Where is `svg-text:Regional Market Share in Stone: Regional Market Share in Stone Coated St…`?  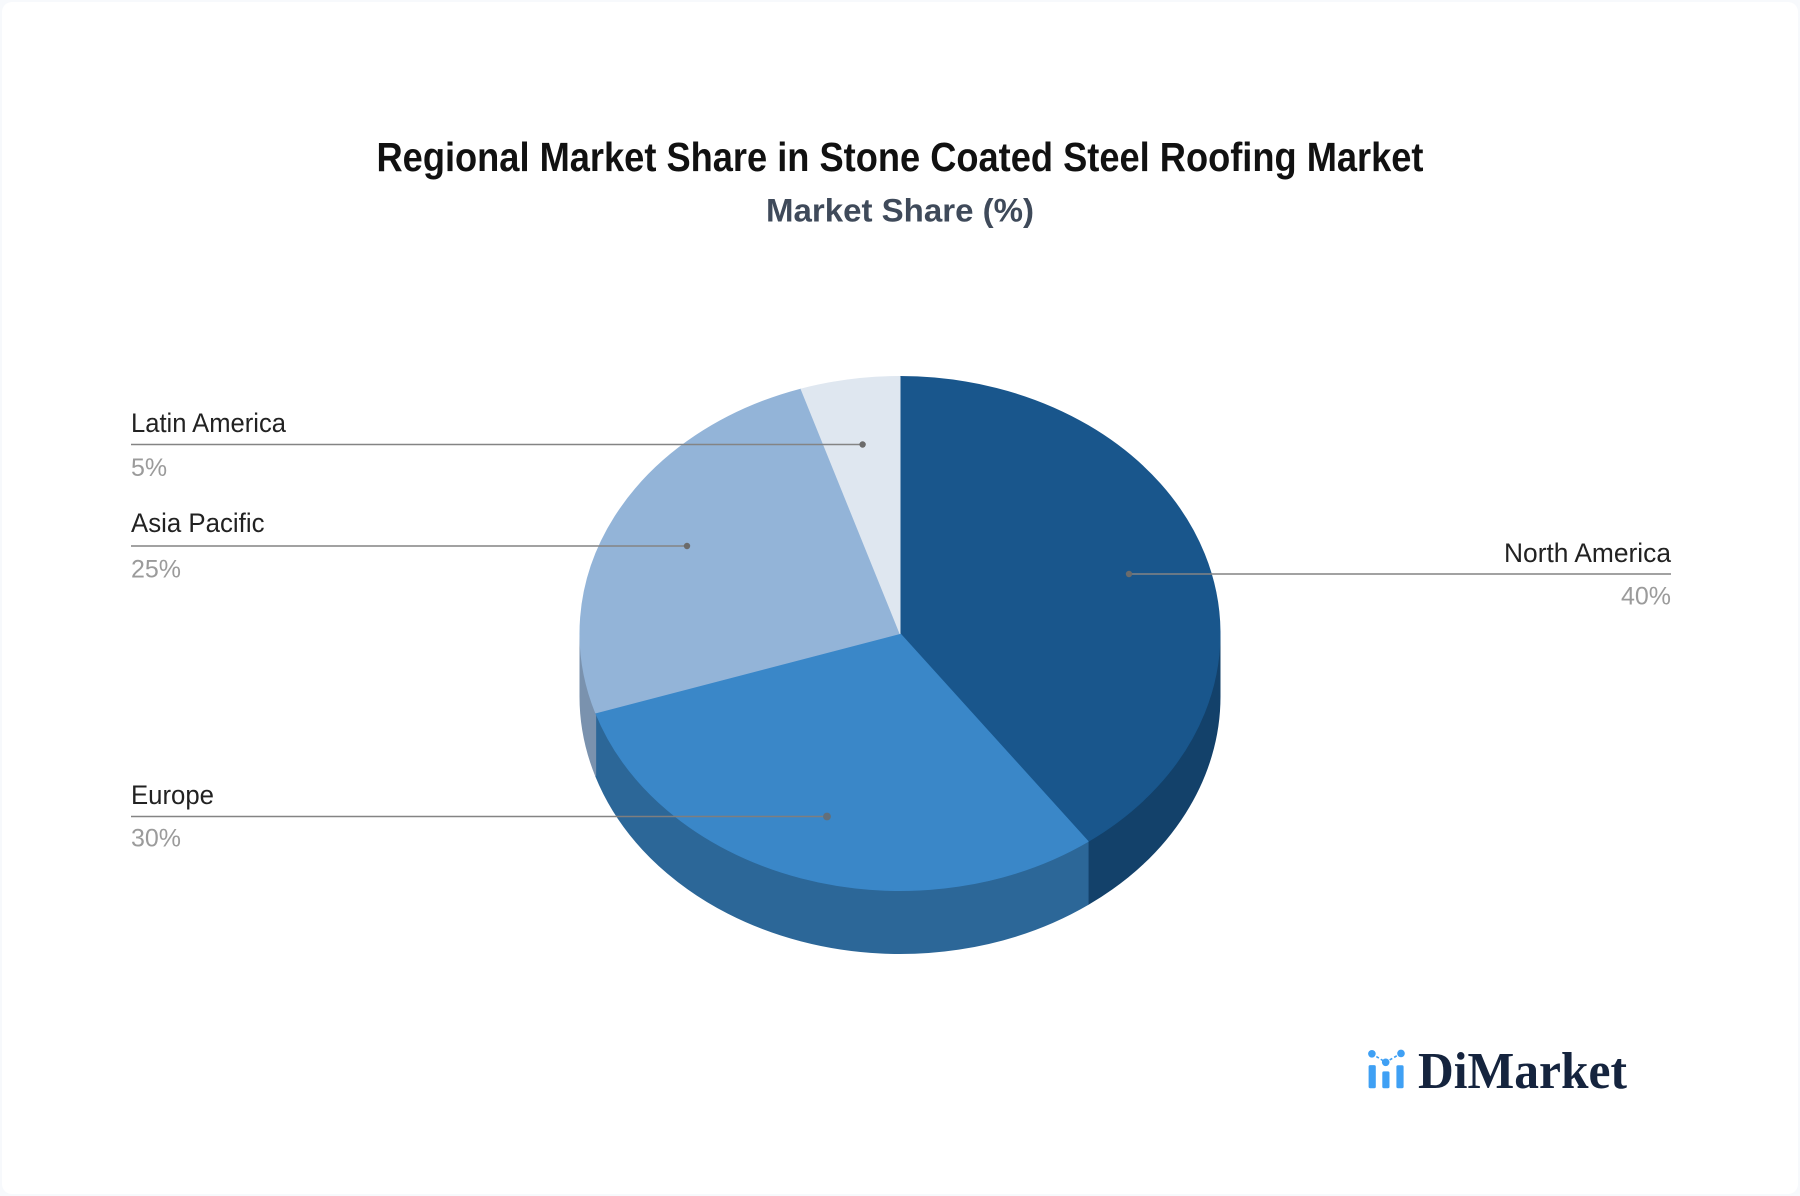
svg-text:Regional Market Share in Stone: Regional Market Share in Stone Coated St… is located at coordinates (900, 157).